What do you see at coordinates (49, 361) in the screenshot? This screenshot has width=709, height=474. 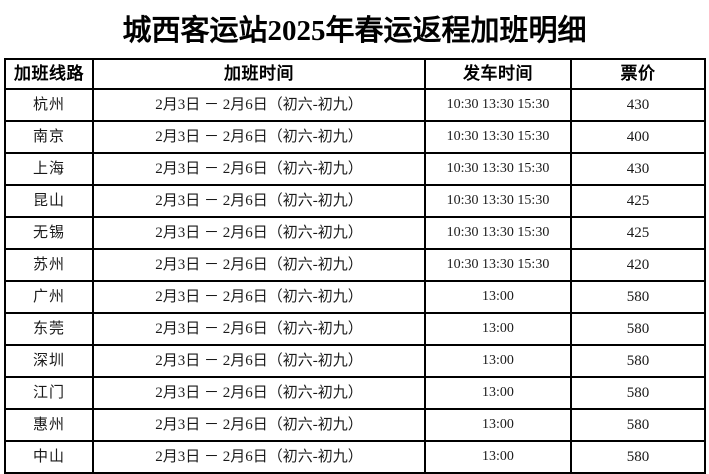 I see `cell-route: 深圳` at bounding box center [49, 361].